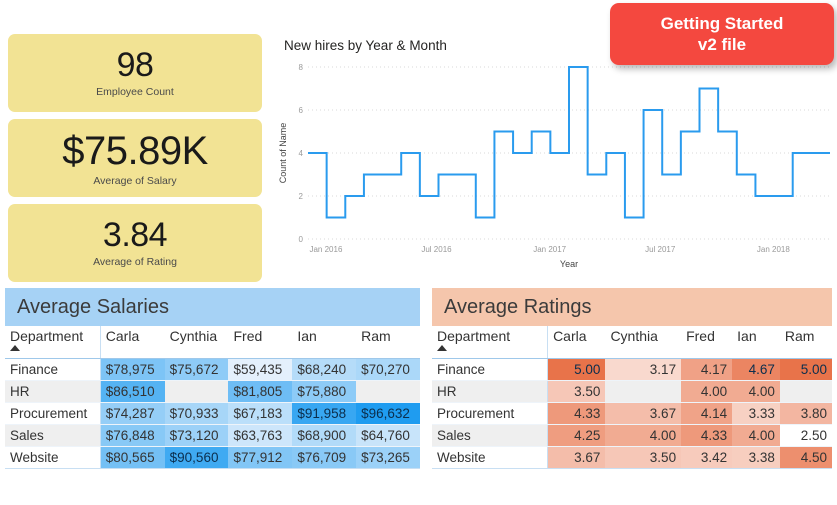  Describe the element at coordinates (132, 369) in the screenshot. I see `cell-value: $78,975` at that location.